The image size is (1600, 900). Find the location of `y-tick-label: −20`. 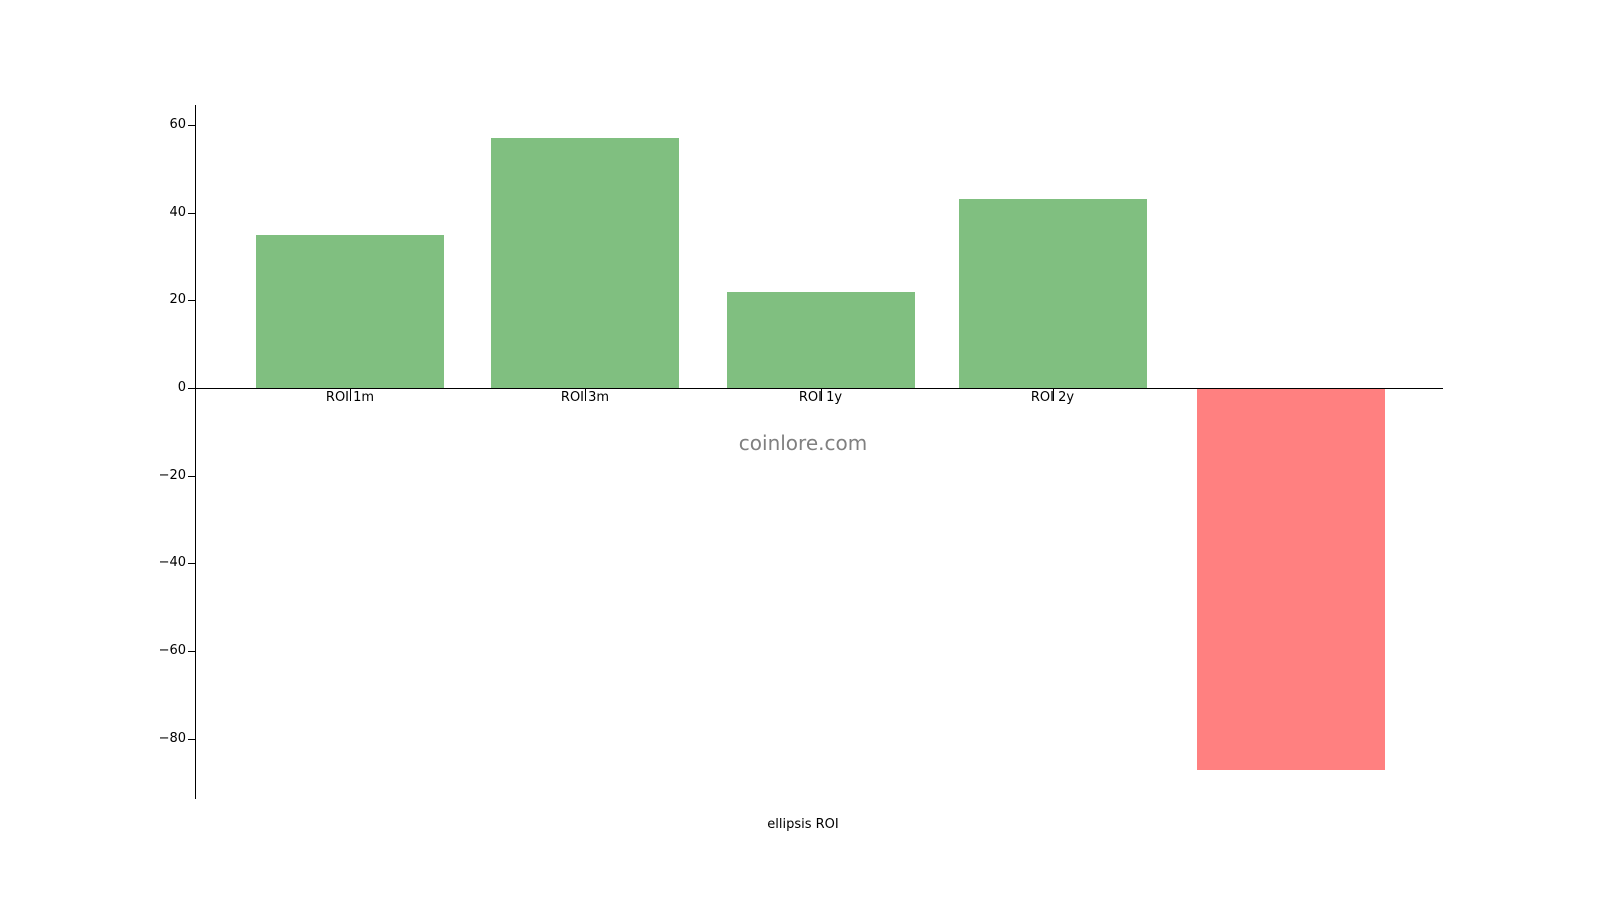

y-tick-label: −20 is located at coordinates (172, 475).